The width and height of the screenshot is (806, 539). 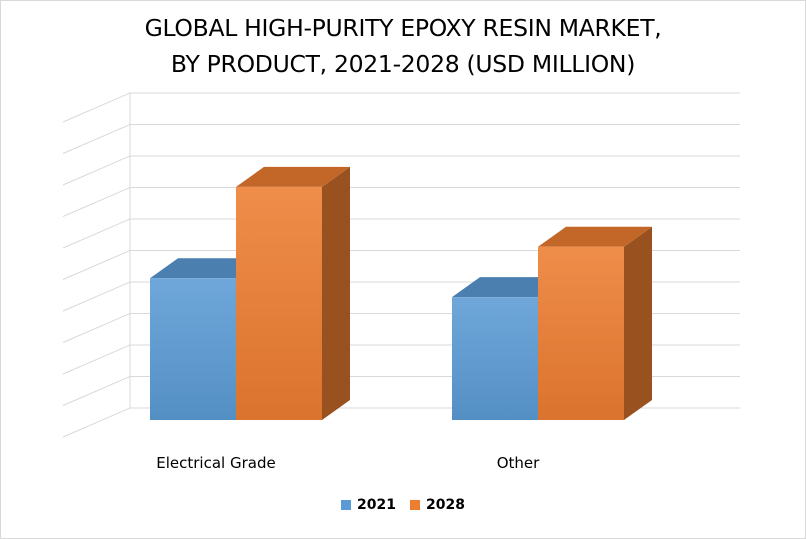 What do you see at coordinates (403, 505) in the screenshot?
I see `legend: 2021 2028` at bounding box center [403, 505].